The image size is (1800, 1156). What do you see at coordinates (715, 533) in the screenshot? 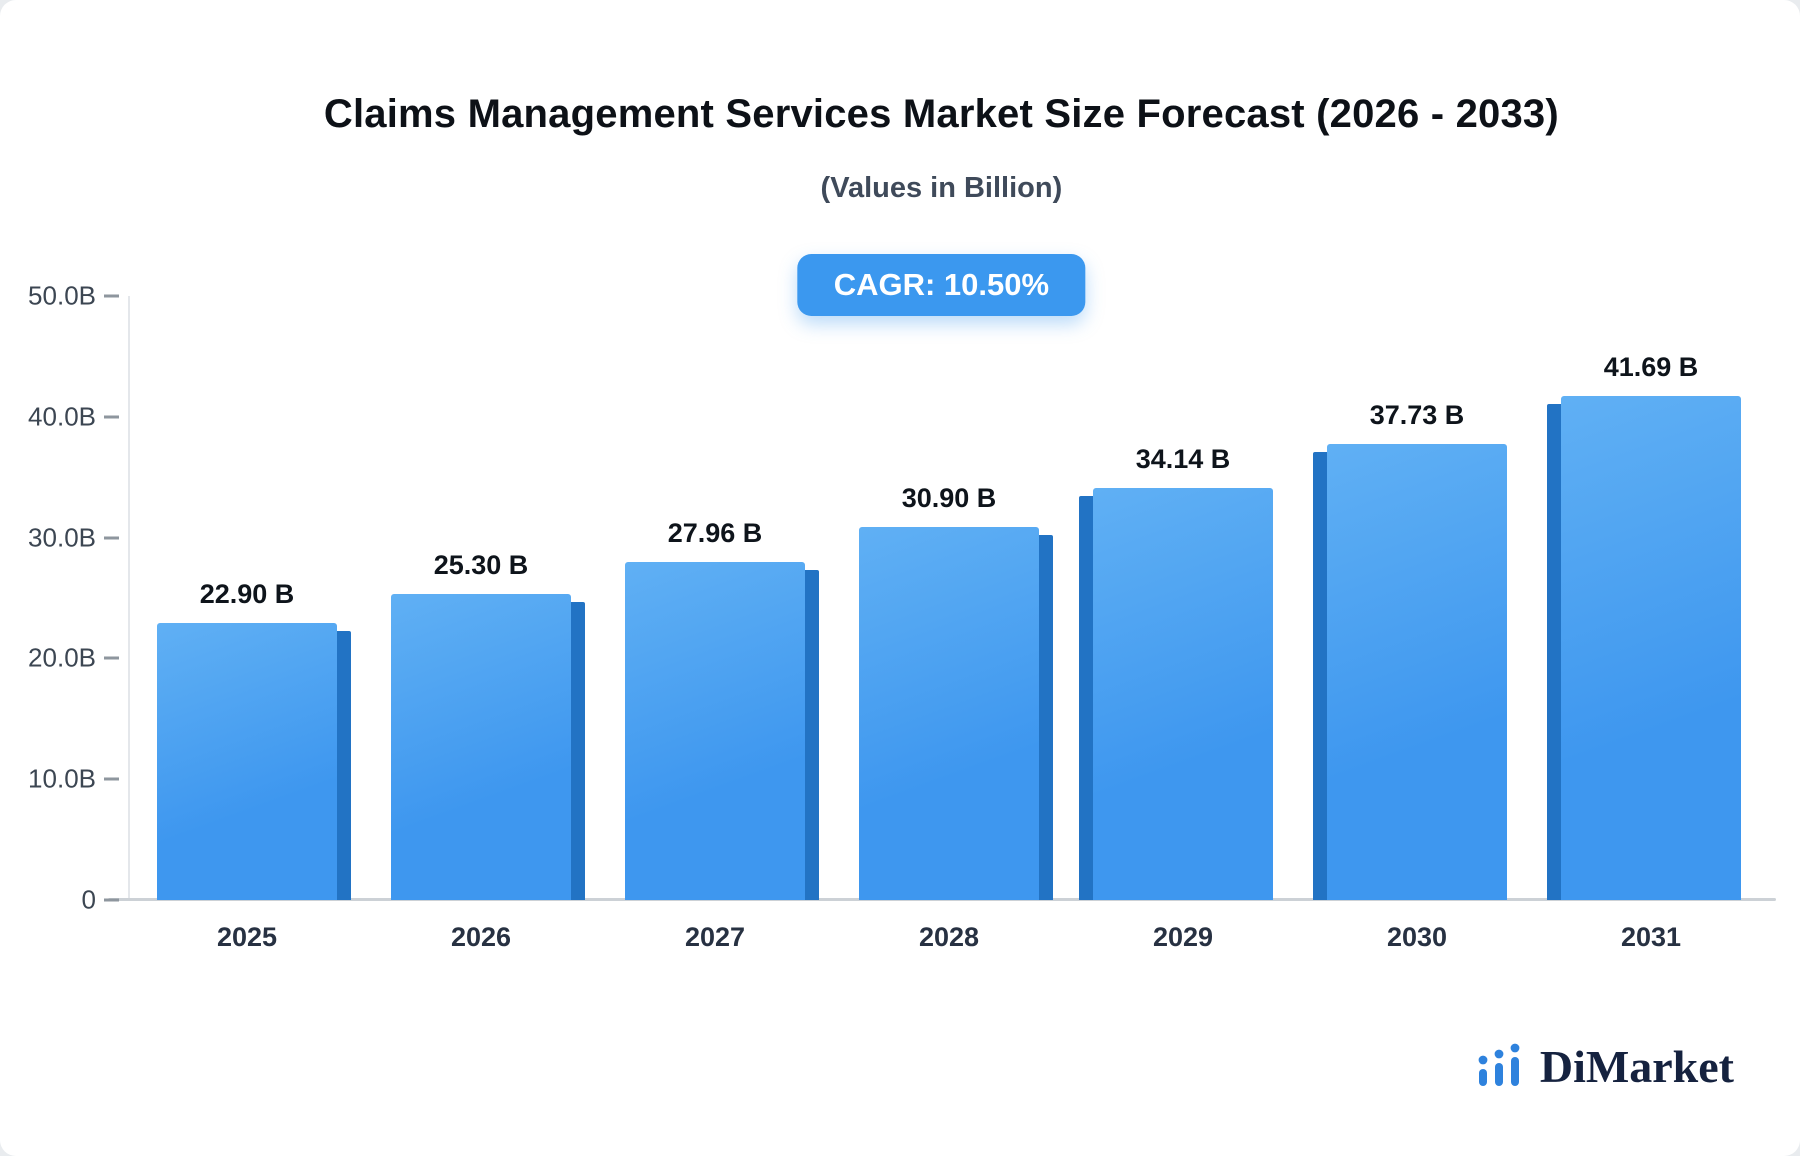
I see `bar-value-label: 27.96 B` at bounding box center [715, 533].